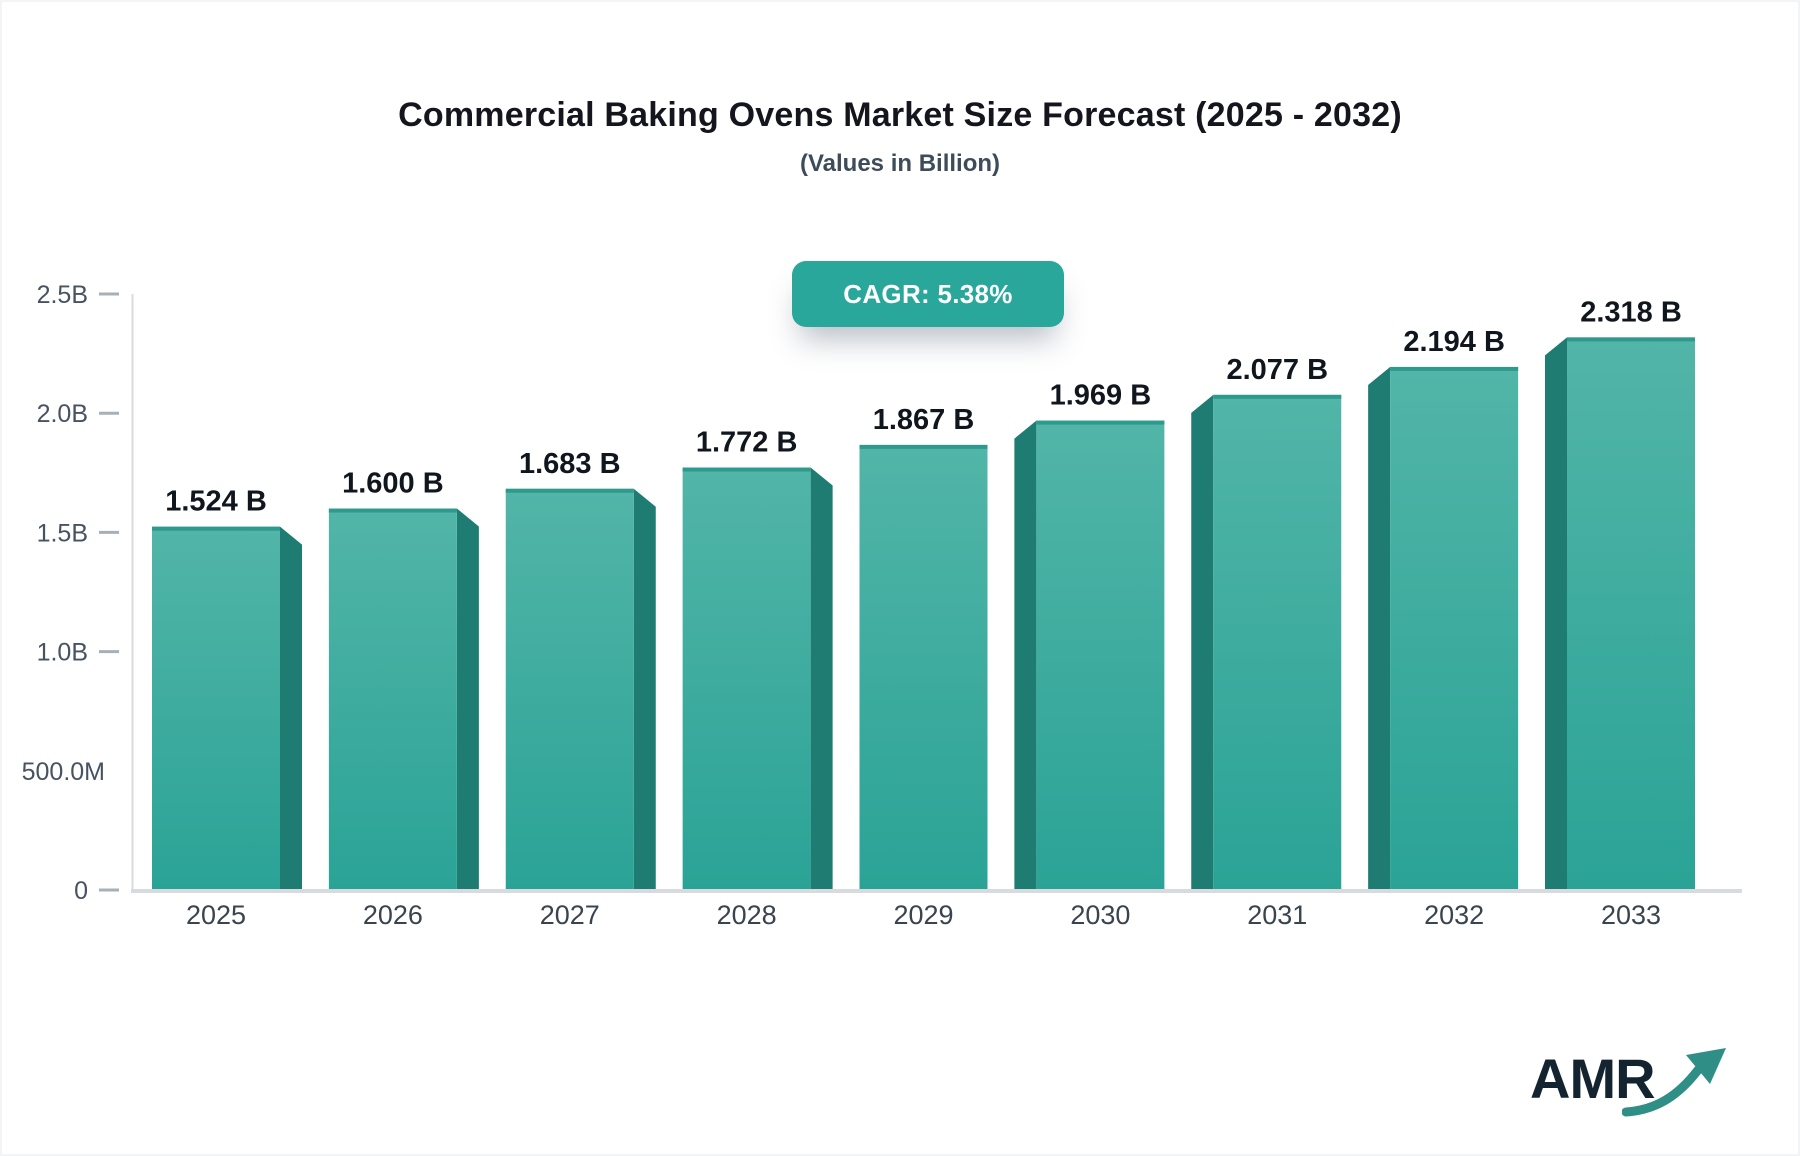 This screenshot has height=1156, width=1800. I want to click on bar-2030, so click(1100, 655).